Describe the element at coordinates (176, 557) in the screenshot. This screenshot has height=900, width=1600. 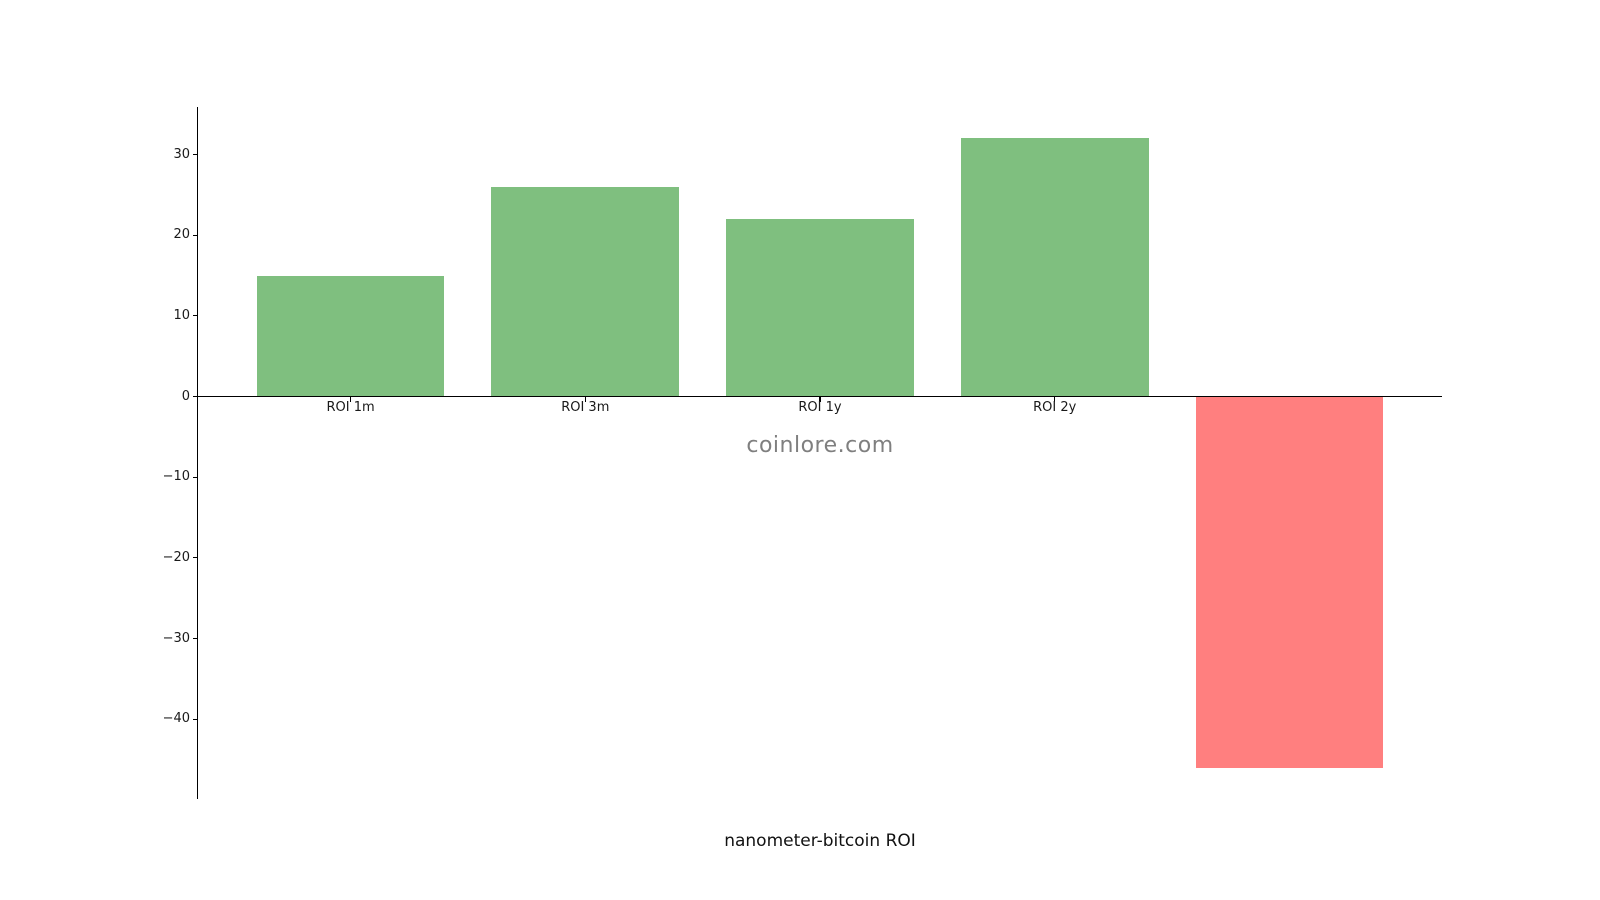
I see `y-tick-label: −20` at that location.